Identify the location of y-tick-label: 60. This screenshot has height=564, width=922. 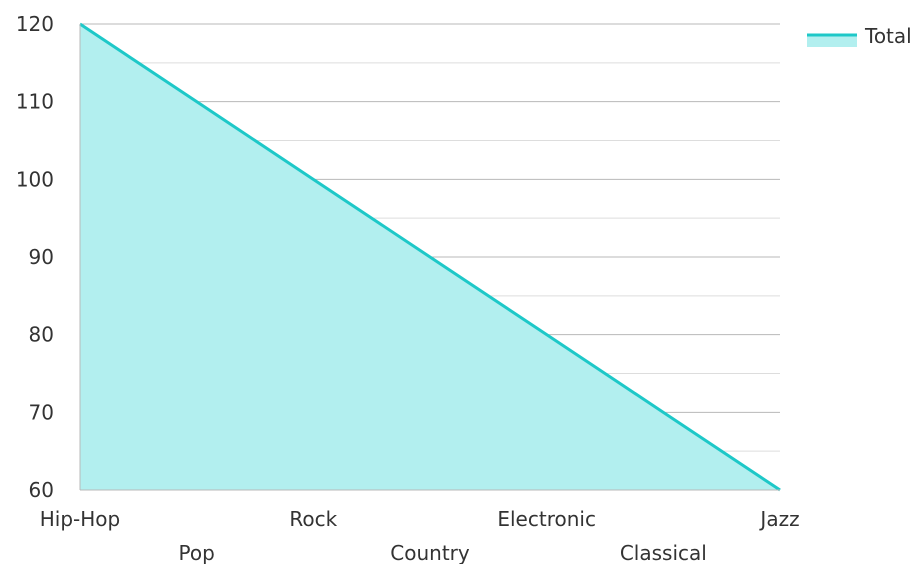
(41, 490).